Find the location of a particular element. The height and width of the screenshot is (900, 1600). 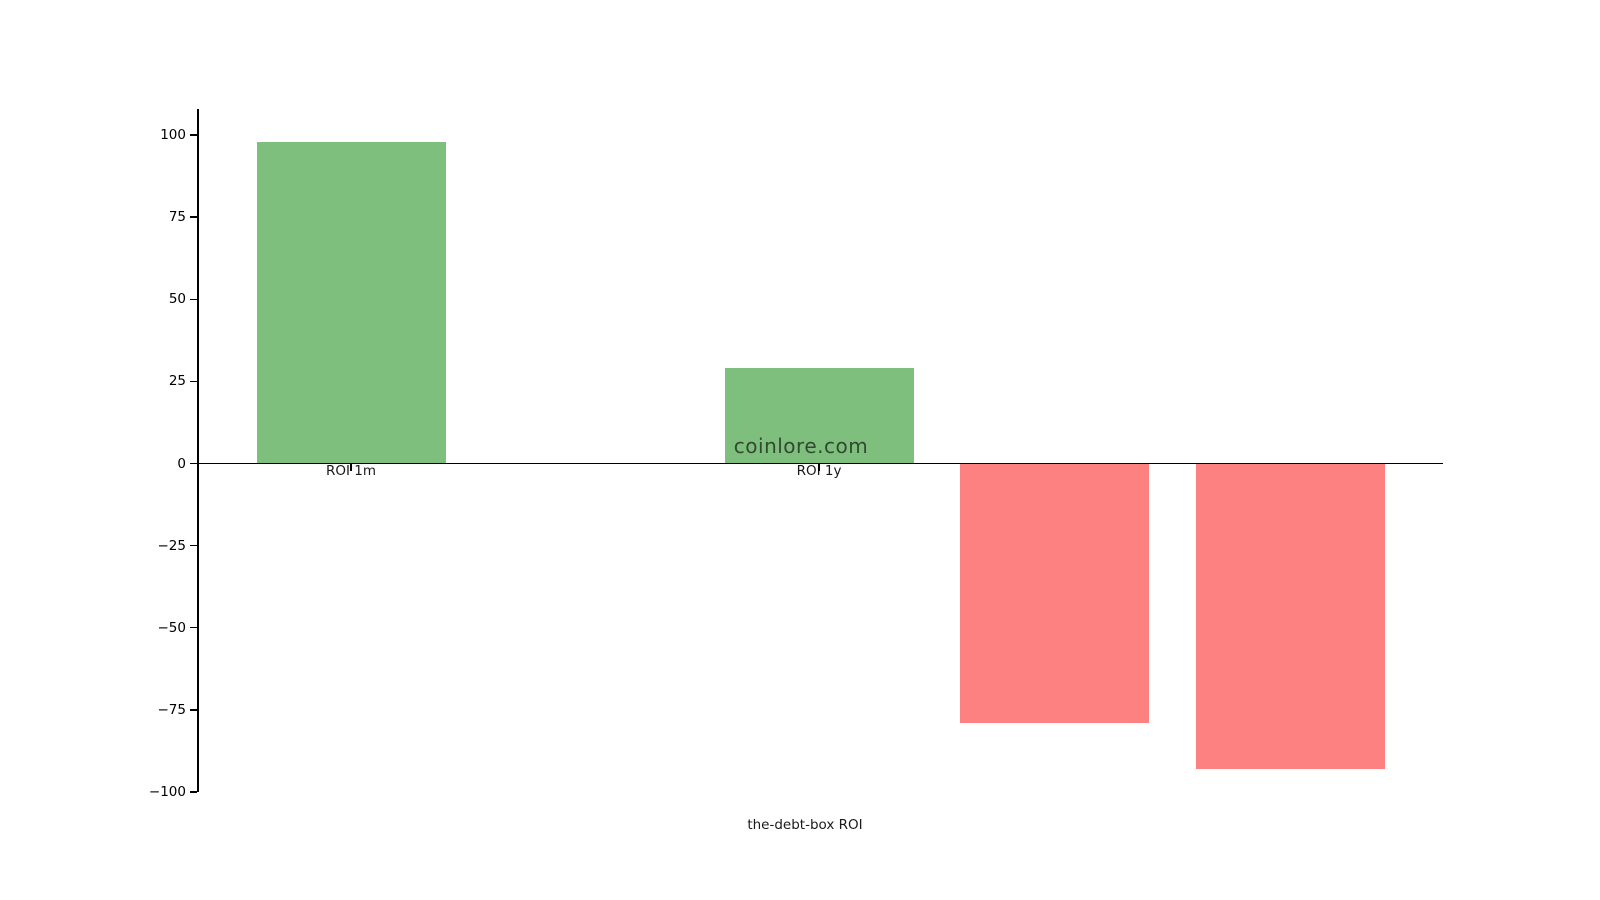

y-tick-label-50: 50 is located at coordinates (177, 299).